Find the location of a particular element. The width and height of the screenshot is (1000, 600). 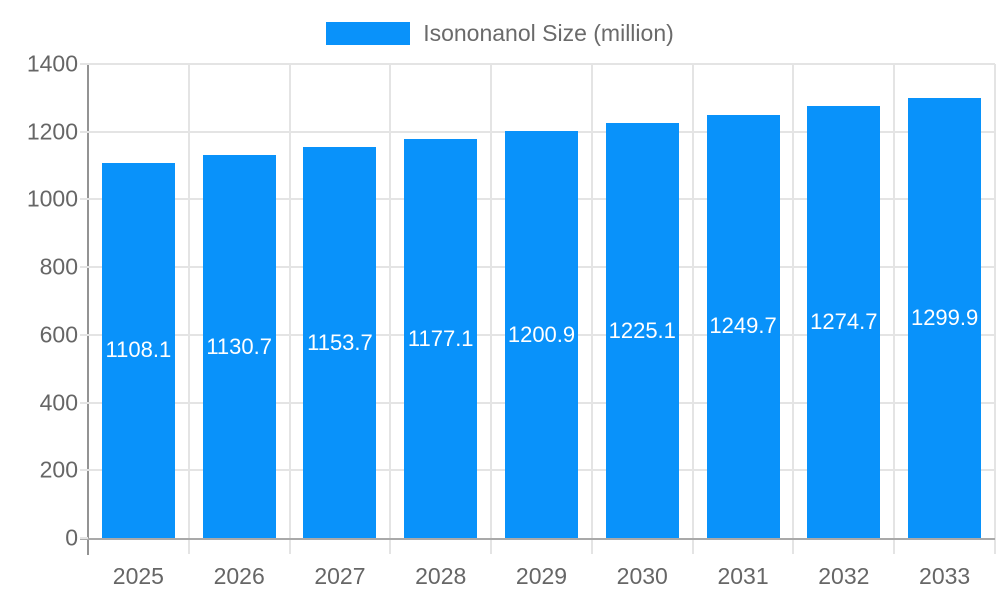

gridline-horizontal is located at coordinates (541, 64).